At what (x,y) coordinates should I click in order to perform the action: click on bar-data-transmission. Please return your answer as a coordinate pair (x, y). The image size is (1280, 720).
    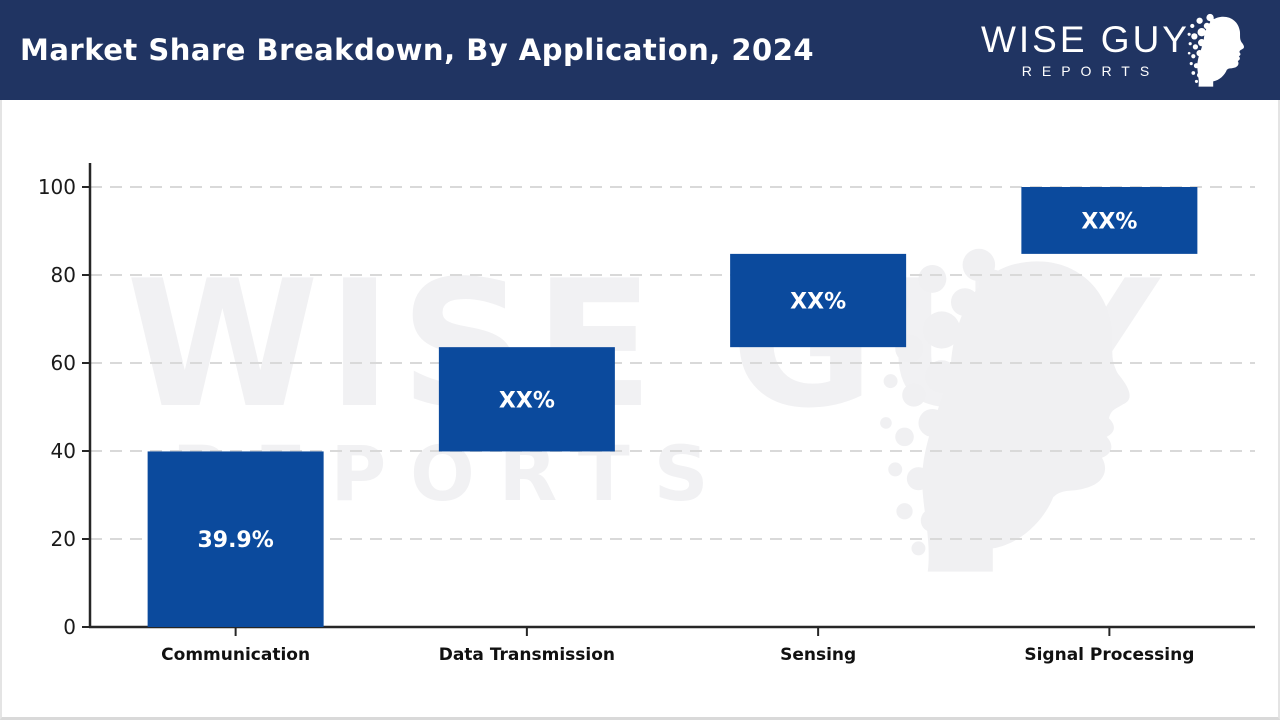
    Looking at the image, I should click on (526, 399).